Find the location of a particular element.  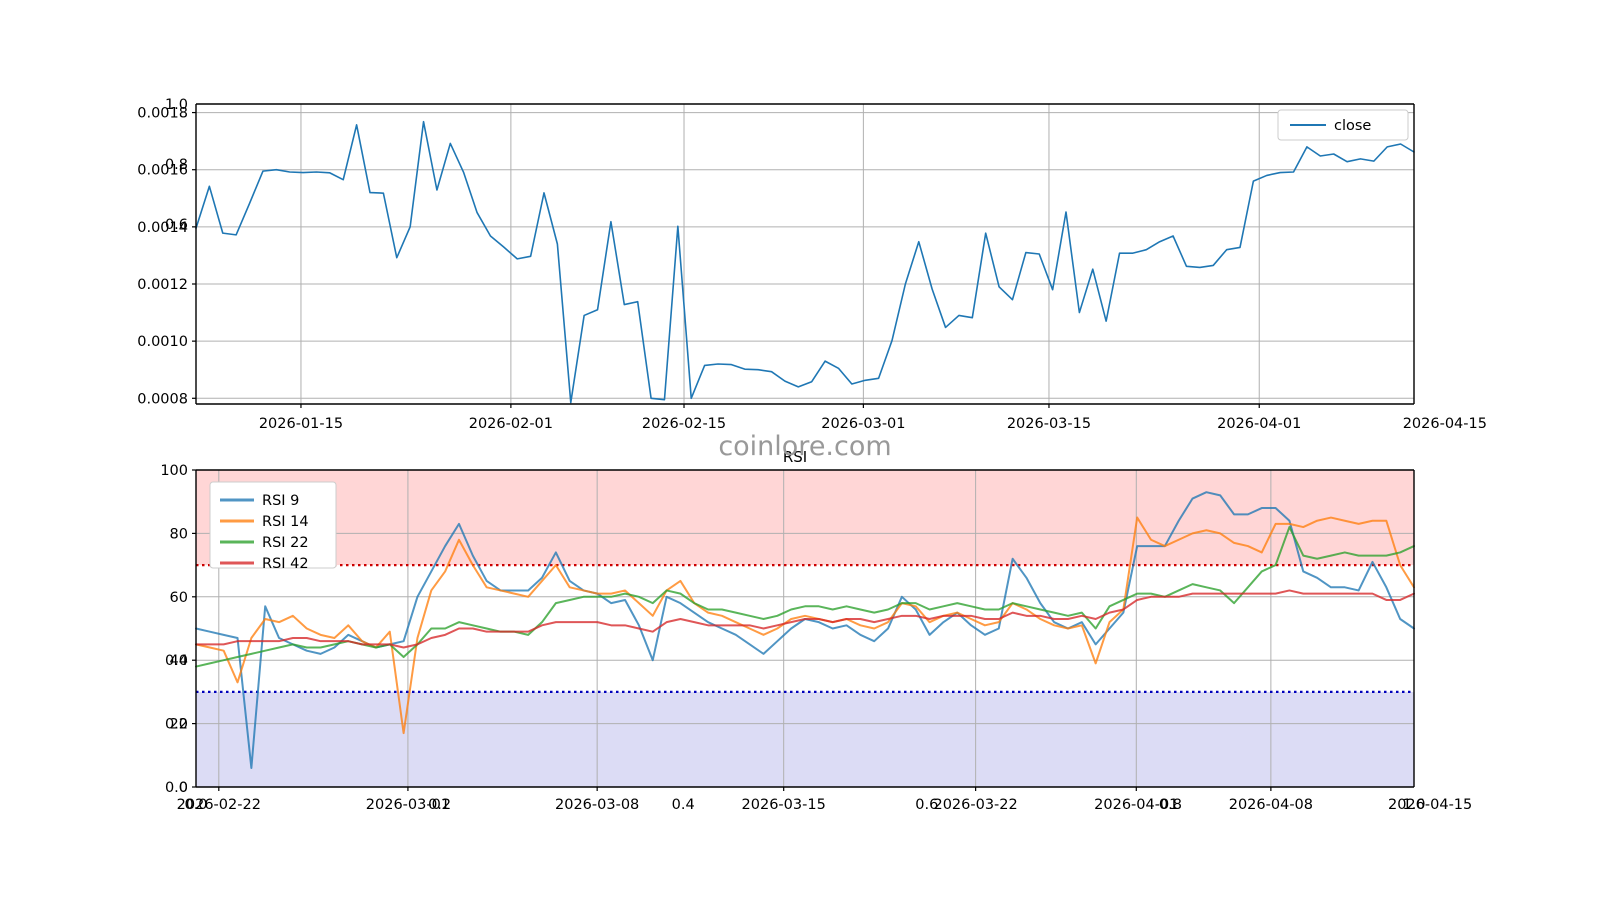

price-y-tick-label: 0.0010 is located at coordinates (162, 342).